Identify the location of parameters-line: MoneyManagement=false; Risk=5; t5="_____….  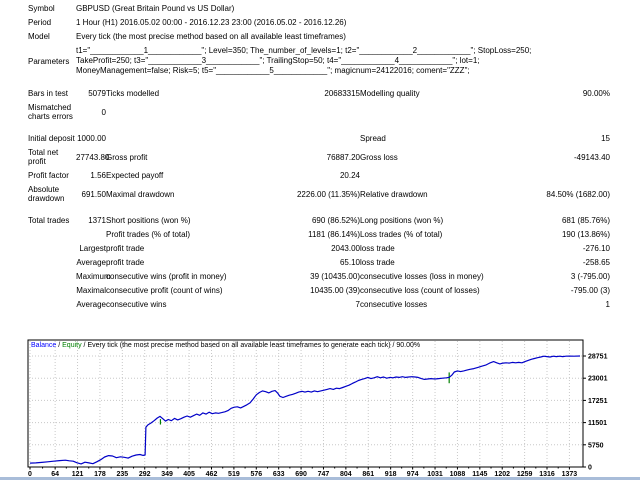
(273, 70).